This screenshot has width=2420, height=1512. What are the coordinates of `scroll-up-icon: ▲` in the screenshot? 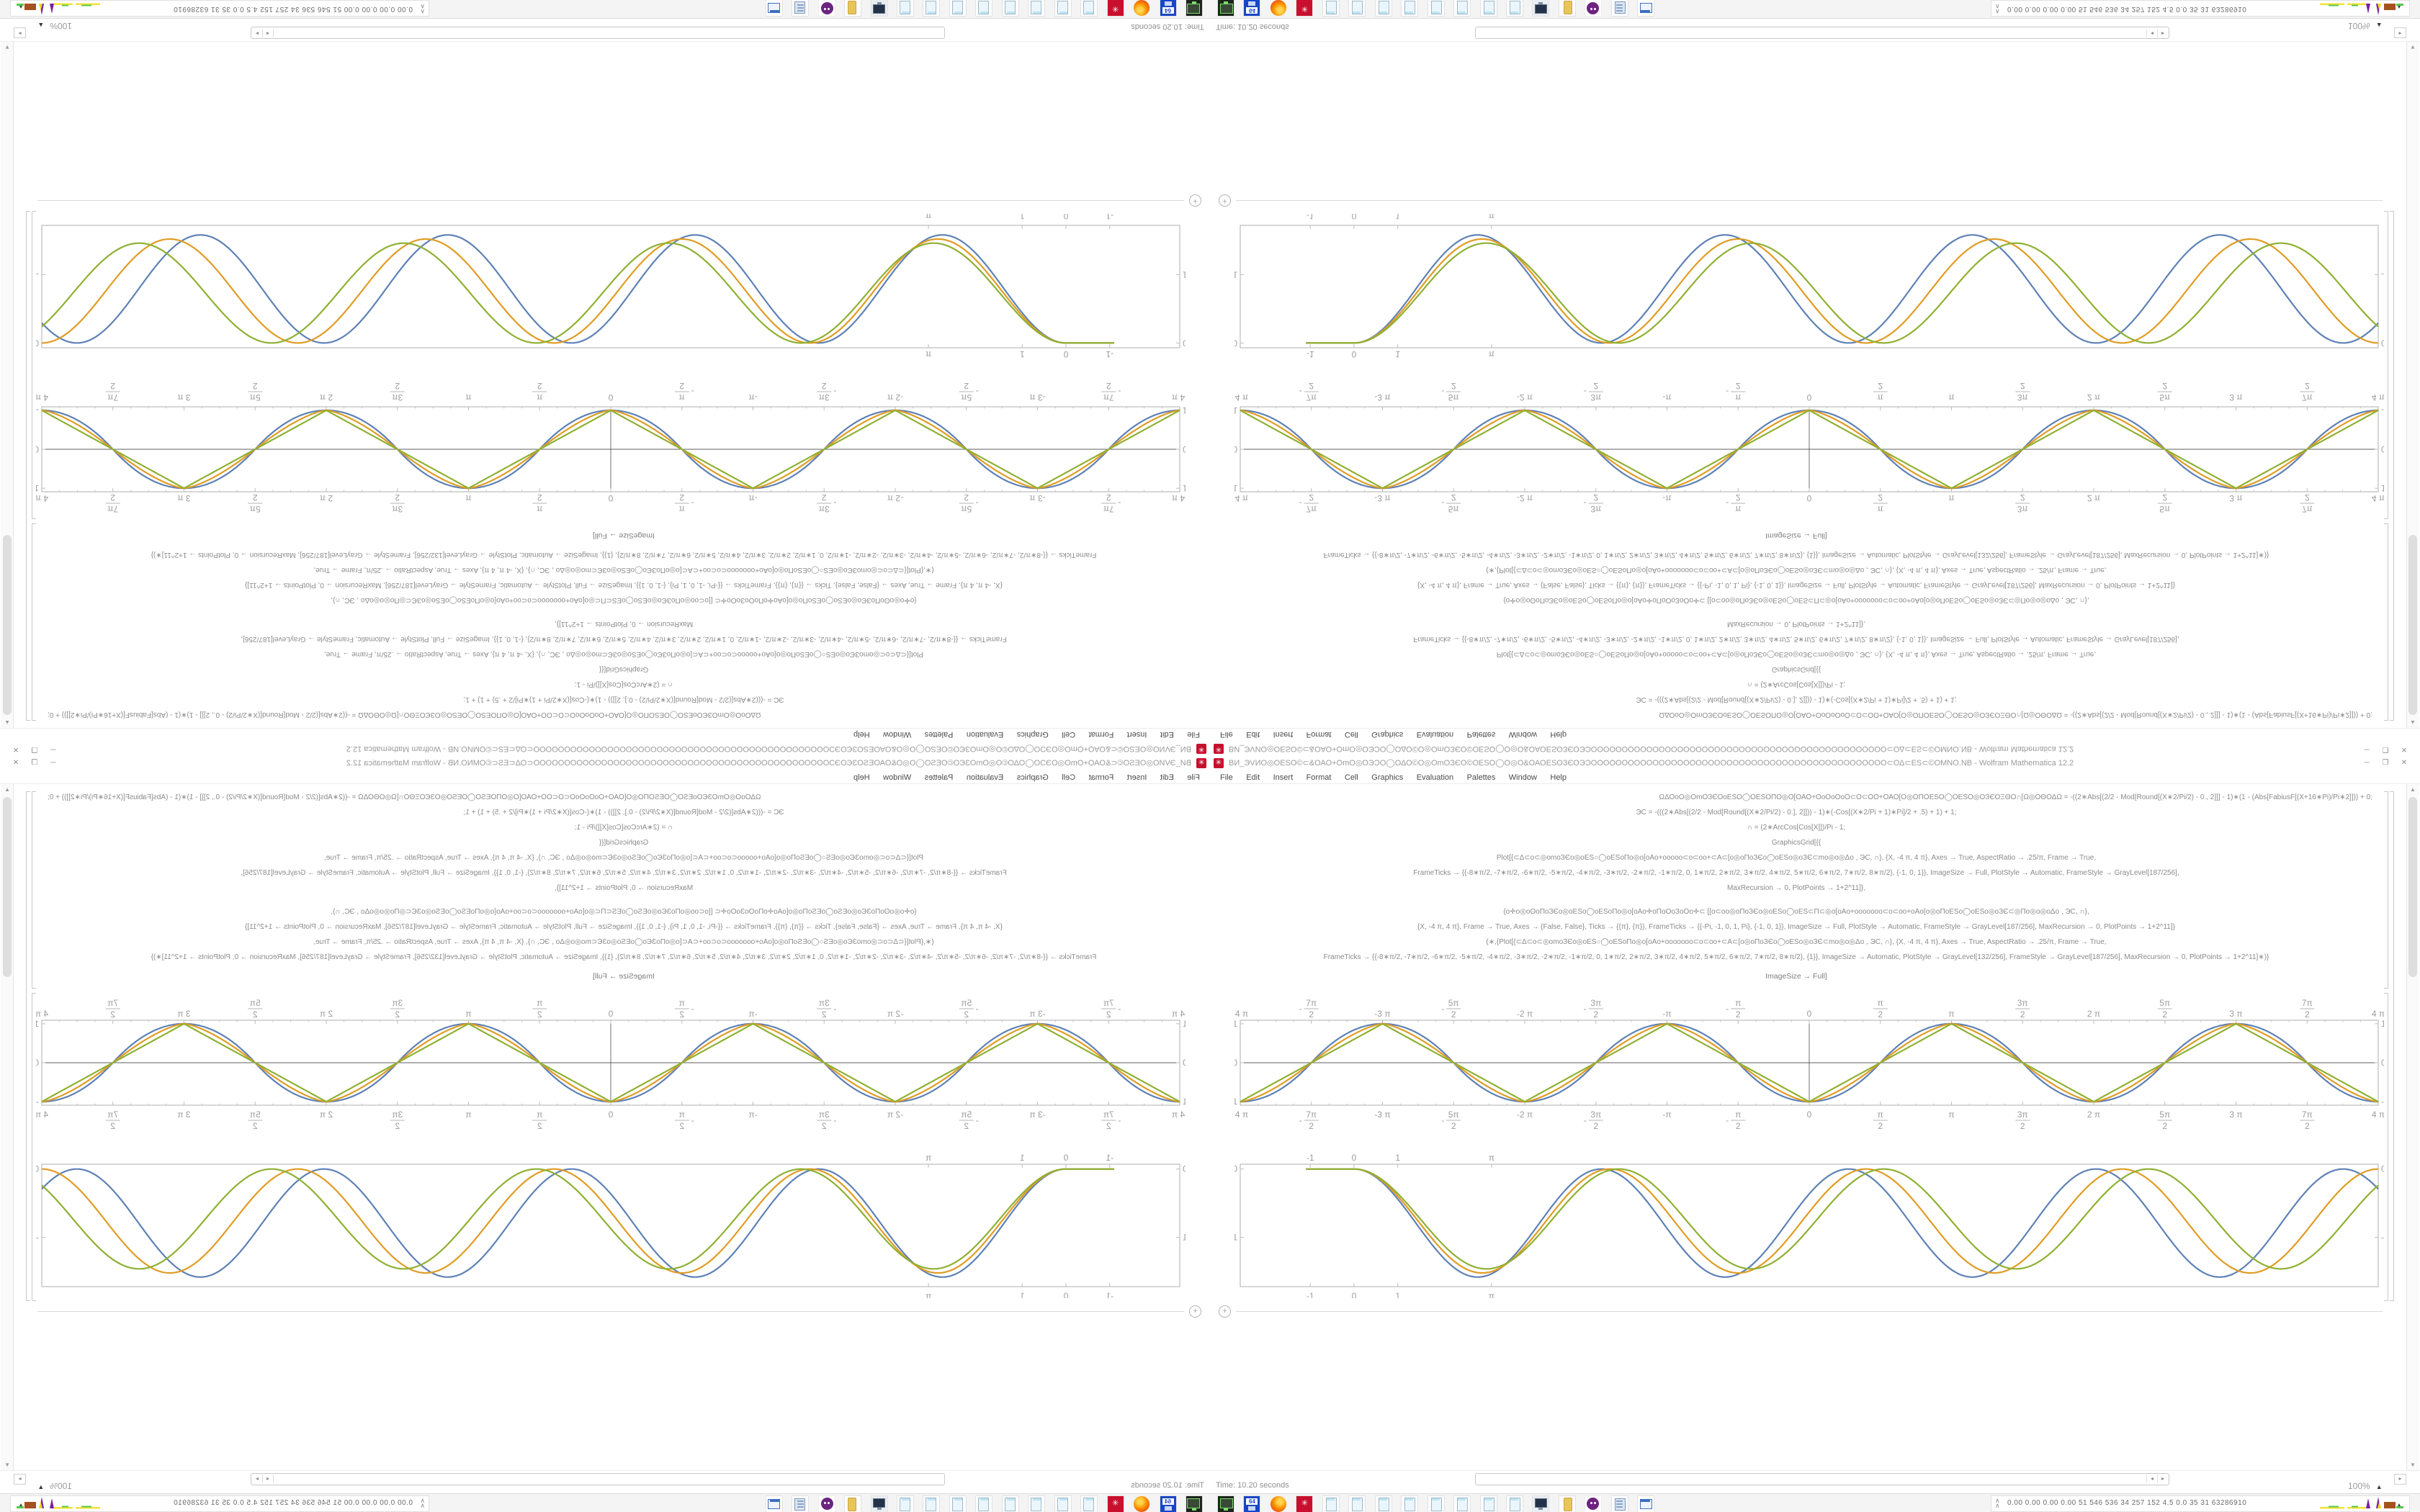 It's located at (7, 722).